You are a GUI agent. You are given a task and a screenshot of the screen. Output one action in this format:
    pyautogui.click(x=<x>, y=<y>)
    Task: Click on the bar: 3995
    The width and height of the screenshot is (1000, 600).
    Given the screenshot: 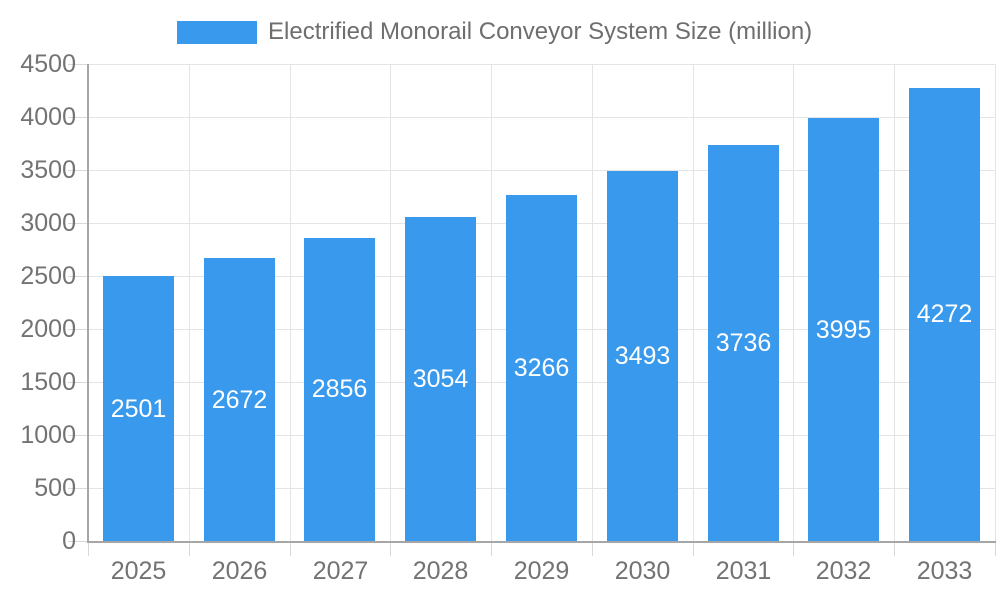 What is the action you would take?
    pyautogui.click(x=843, y=329)
    